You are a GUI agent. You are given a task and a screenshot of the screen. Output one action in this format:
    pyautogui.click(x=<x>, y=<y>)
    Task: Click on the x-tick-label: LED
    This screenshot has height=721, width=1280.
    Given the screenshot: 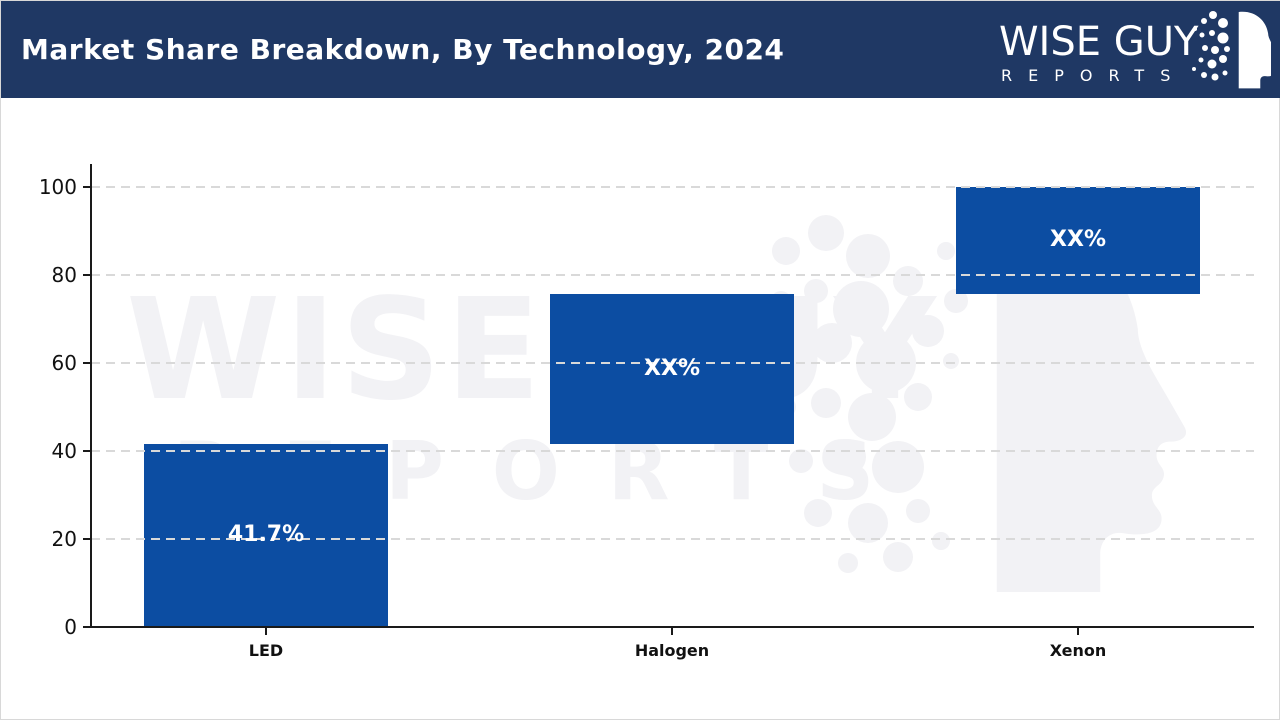 What is the action you would take?
    pyautogui.click(x=266, y=650)
    